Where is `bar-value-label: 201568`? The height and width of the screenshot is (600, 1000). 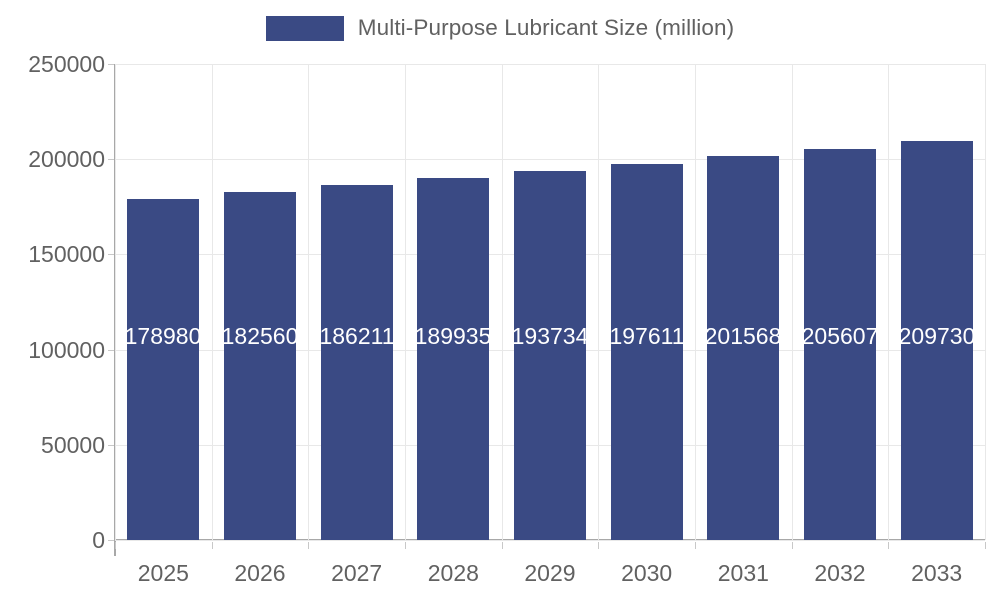
bar-value-label: 201568 is located at coordinates (743, 335).